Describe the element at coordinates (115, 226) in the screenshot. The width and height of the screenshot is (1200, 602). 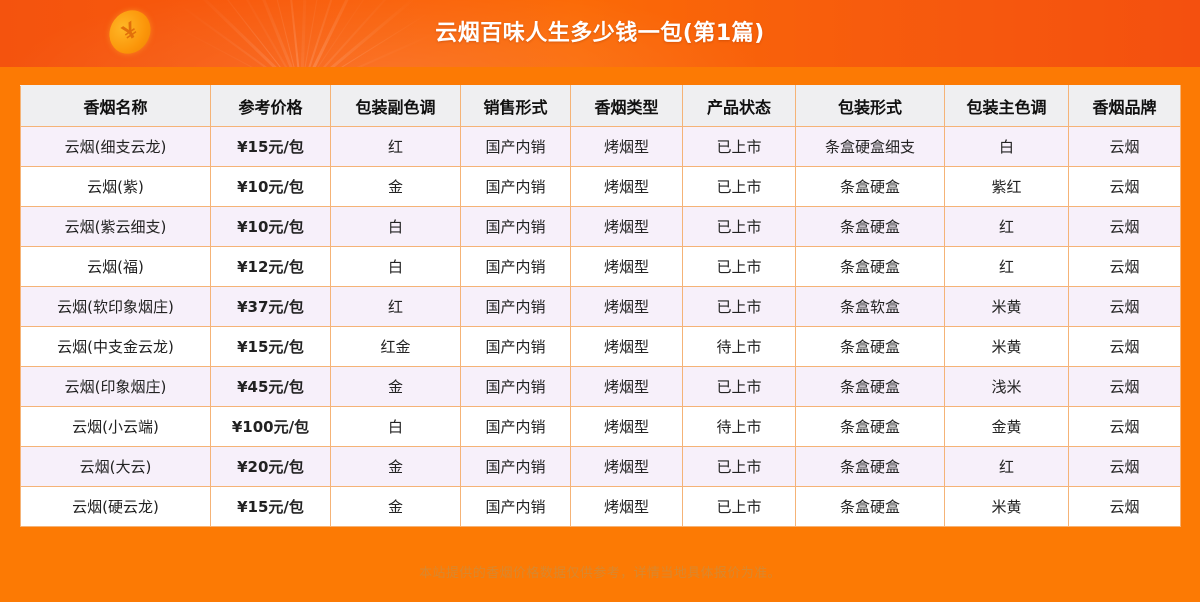
I see `cell-name: 云烟(紫云细支)` at that location.